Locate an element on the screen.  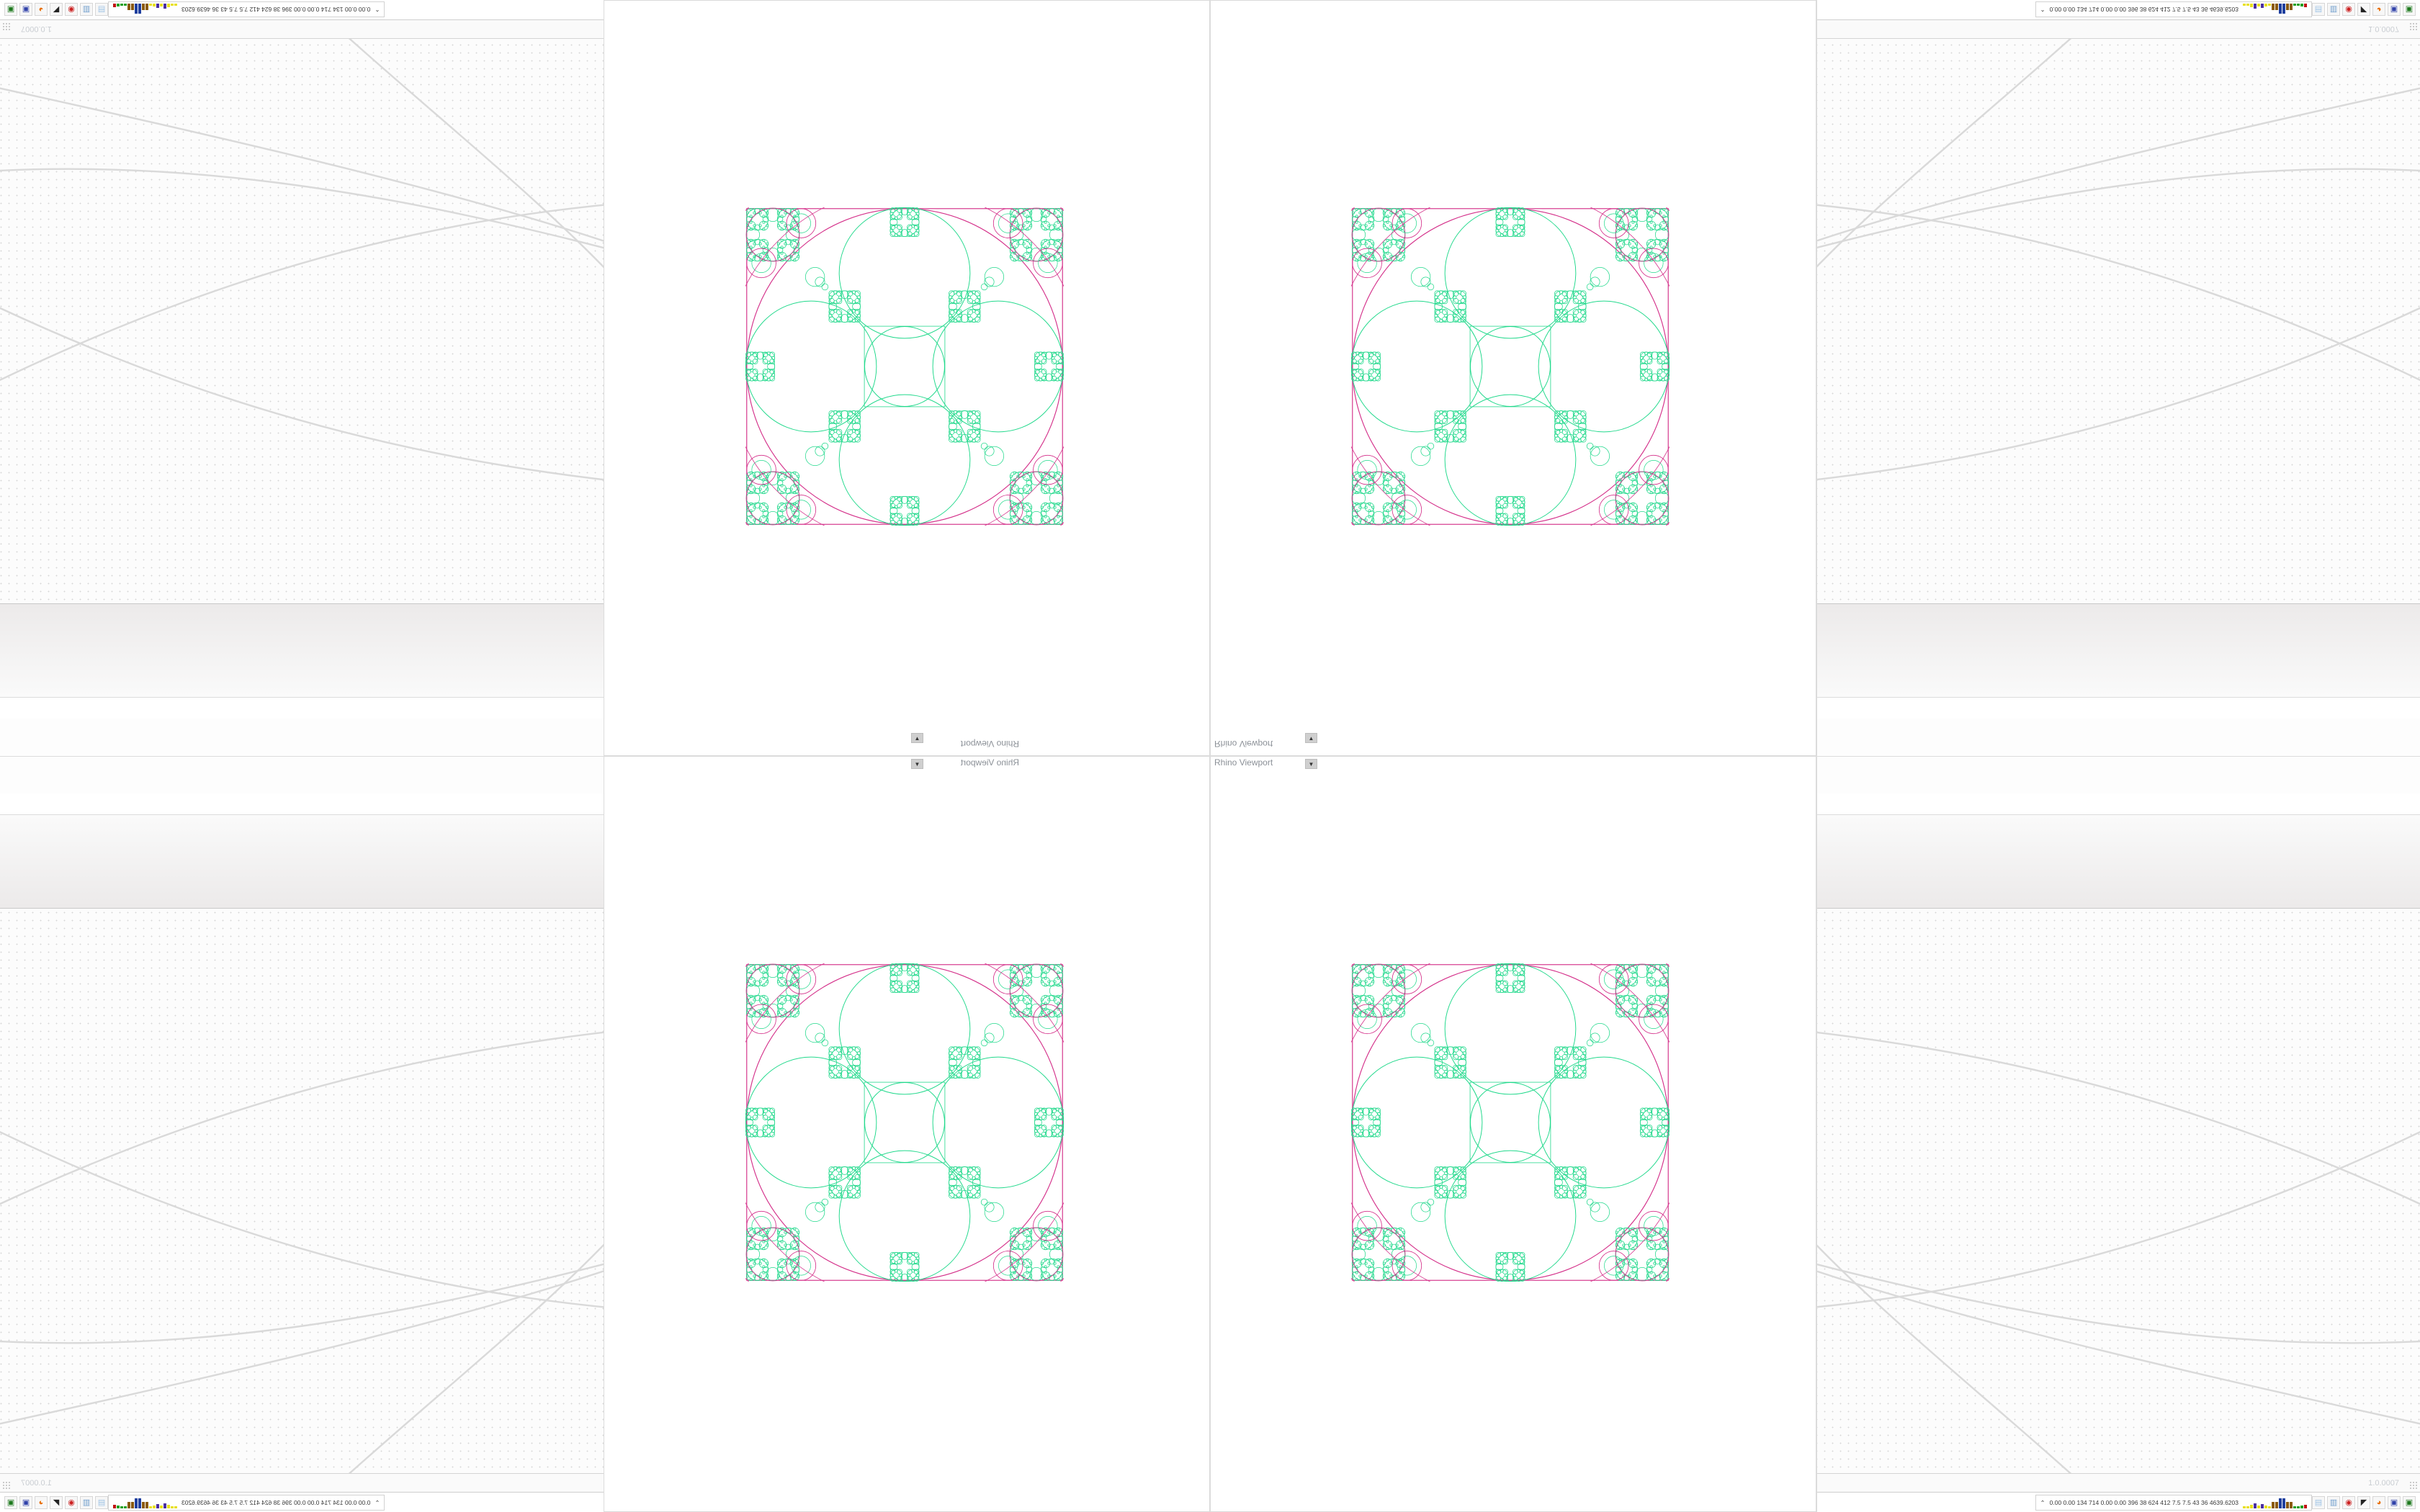
apollonian-gasket-preview is located at coordinates (1510, 366).